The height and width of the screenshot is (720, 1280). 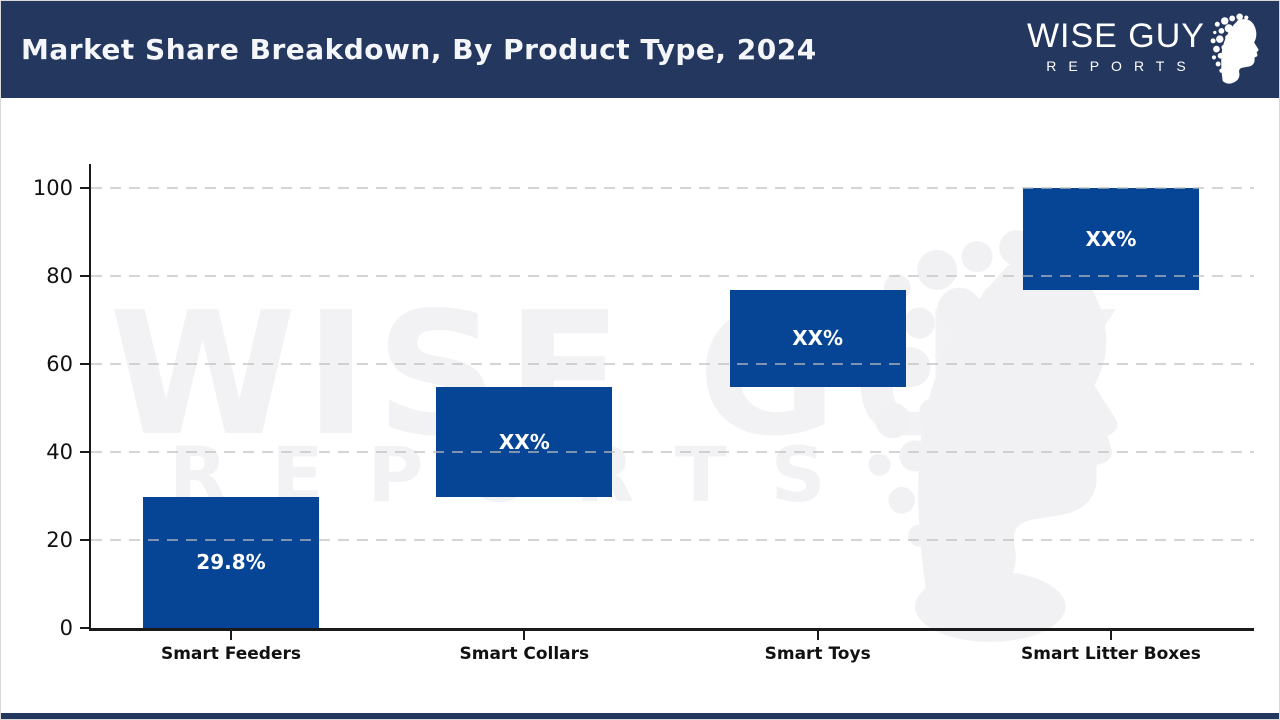 What do you see at coordinates (989, 436) in the screenshot?
I see `watermark-head-icon` at bounding box center [989, 436].